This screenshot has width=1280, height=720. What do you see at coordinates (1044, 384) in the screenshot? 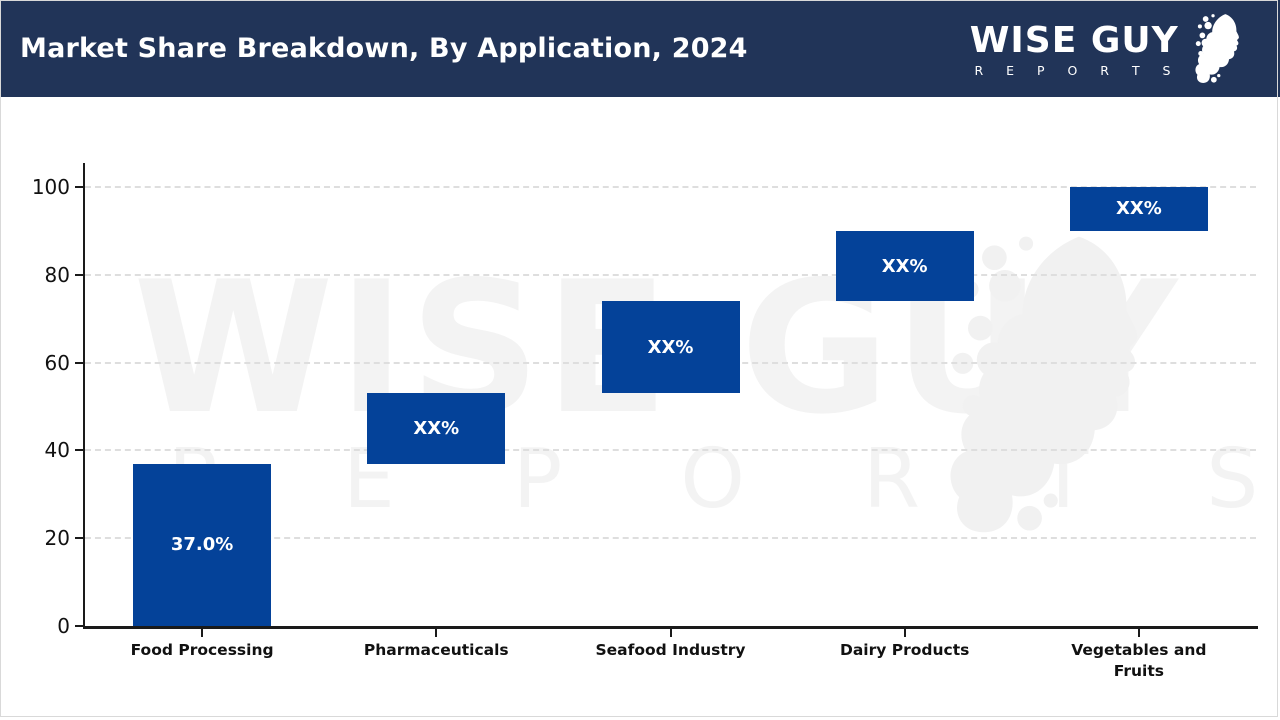
I see `watermark-face-icon` at bounding box center [1044, 384].